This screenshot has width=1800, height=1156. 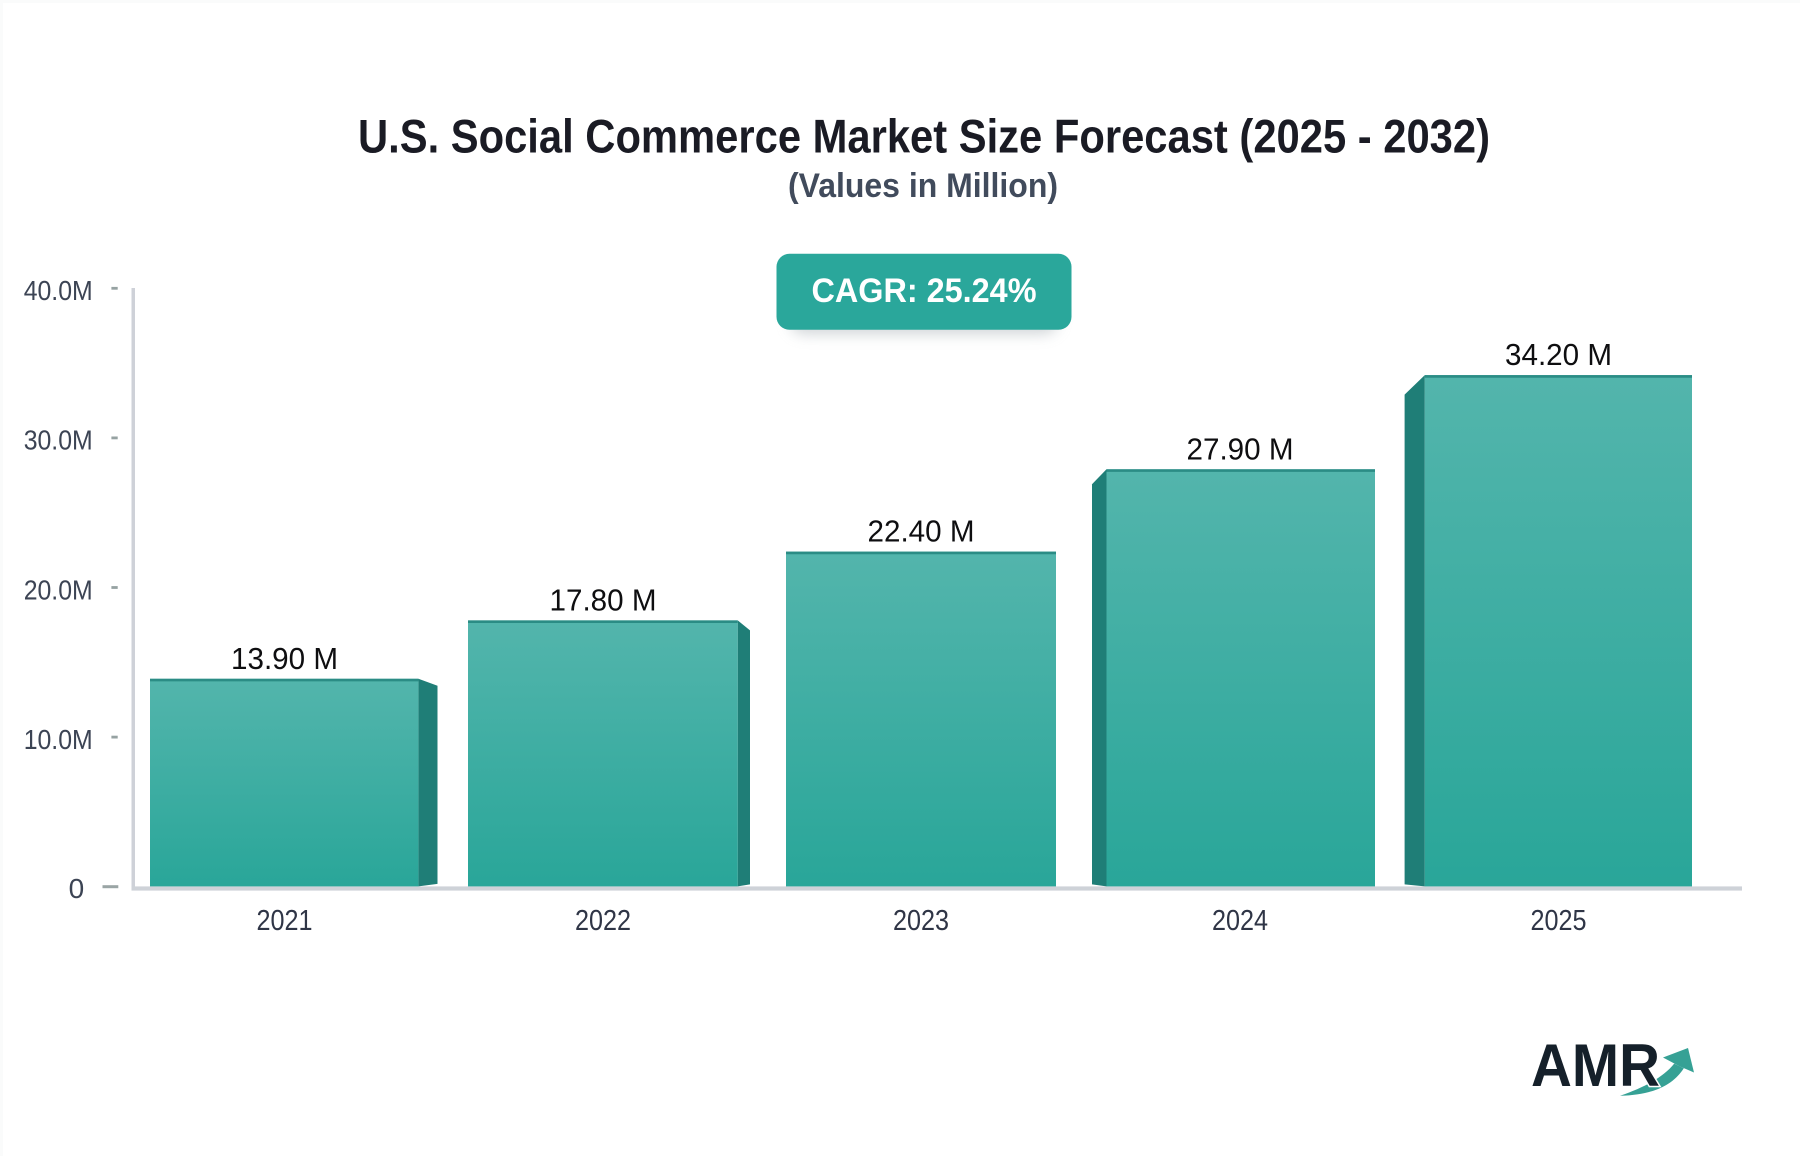 What do you see at coordinates (923, 186) in the screenshot?
I see `svg-text: (Values in Million)` at bounding box center [923, 186].